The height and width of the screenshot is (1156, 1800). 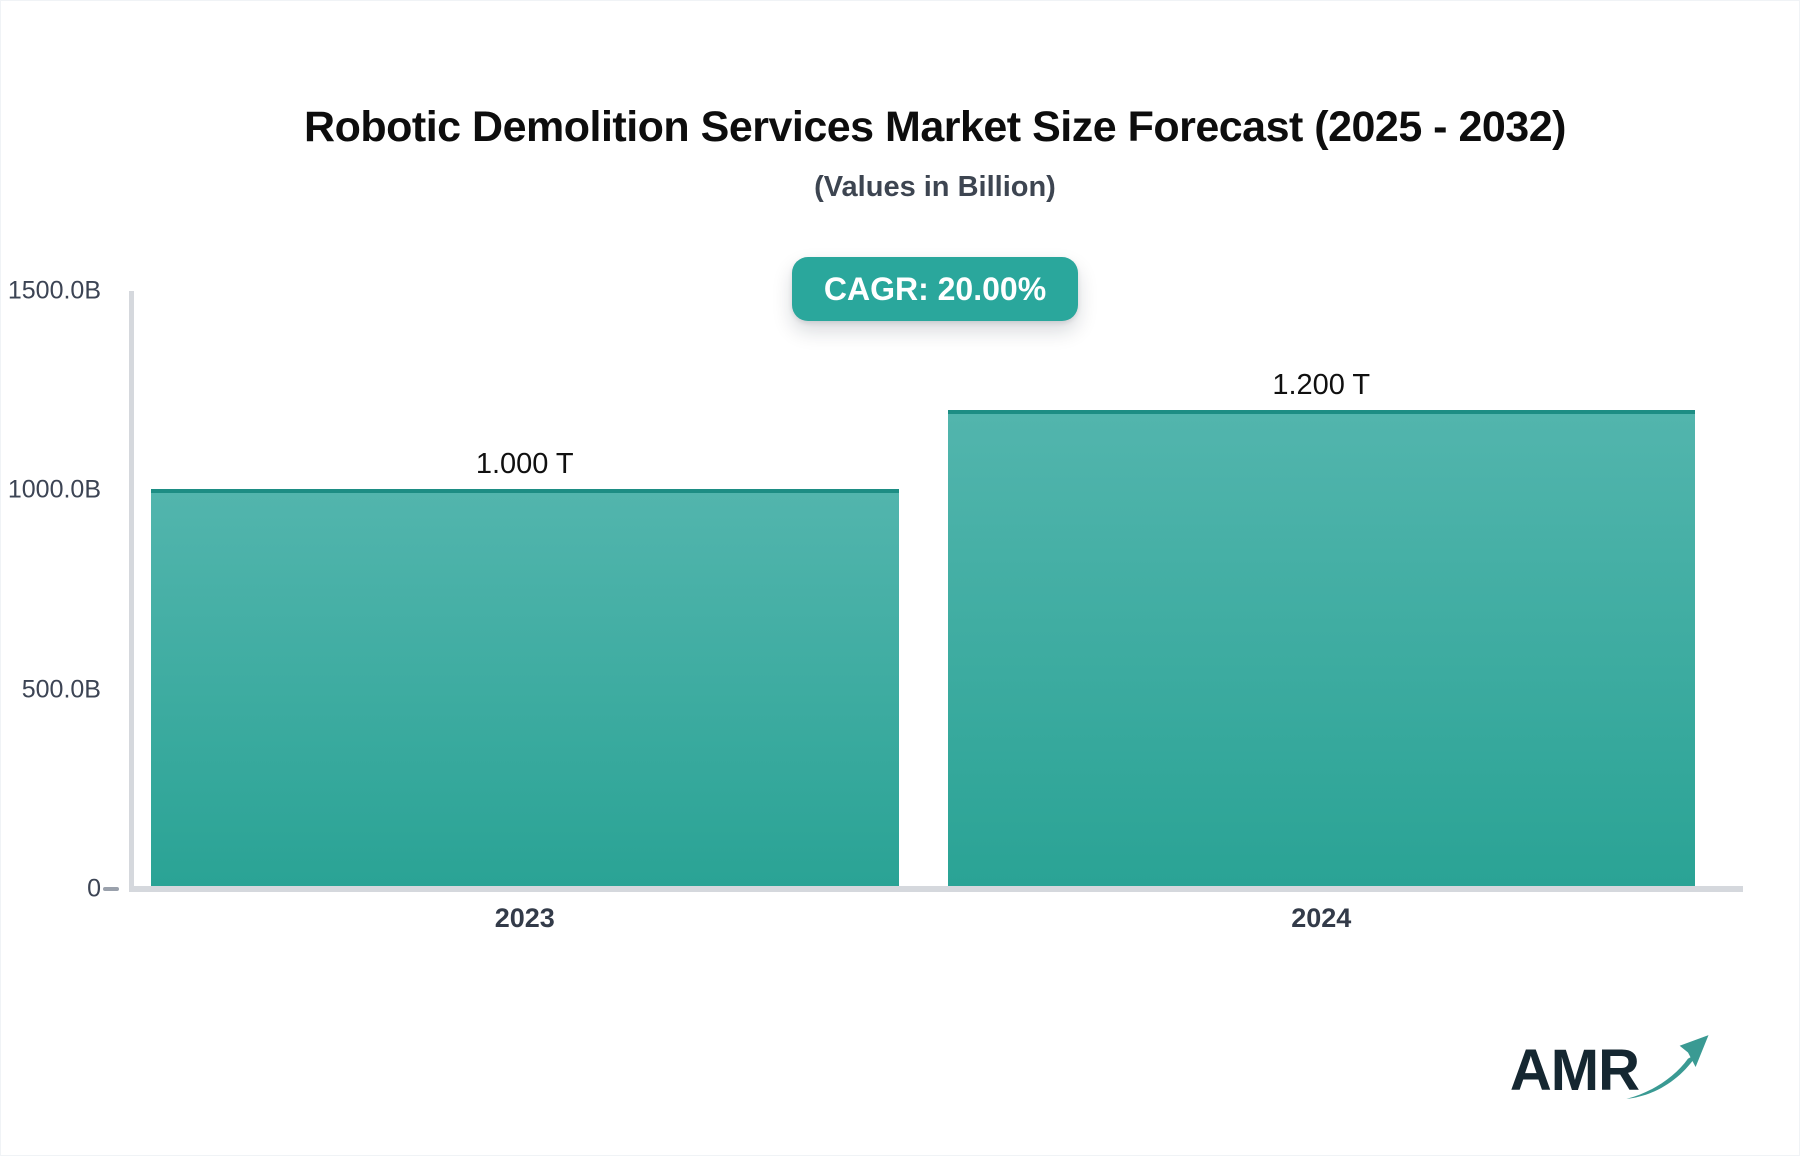 What do you see at coordinates (935, 289) in the screenshot?
I see `cagr-badge: CAGR: 20.00%` at bounding box center [935, 289].